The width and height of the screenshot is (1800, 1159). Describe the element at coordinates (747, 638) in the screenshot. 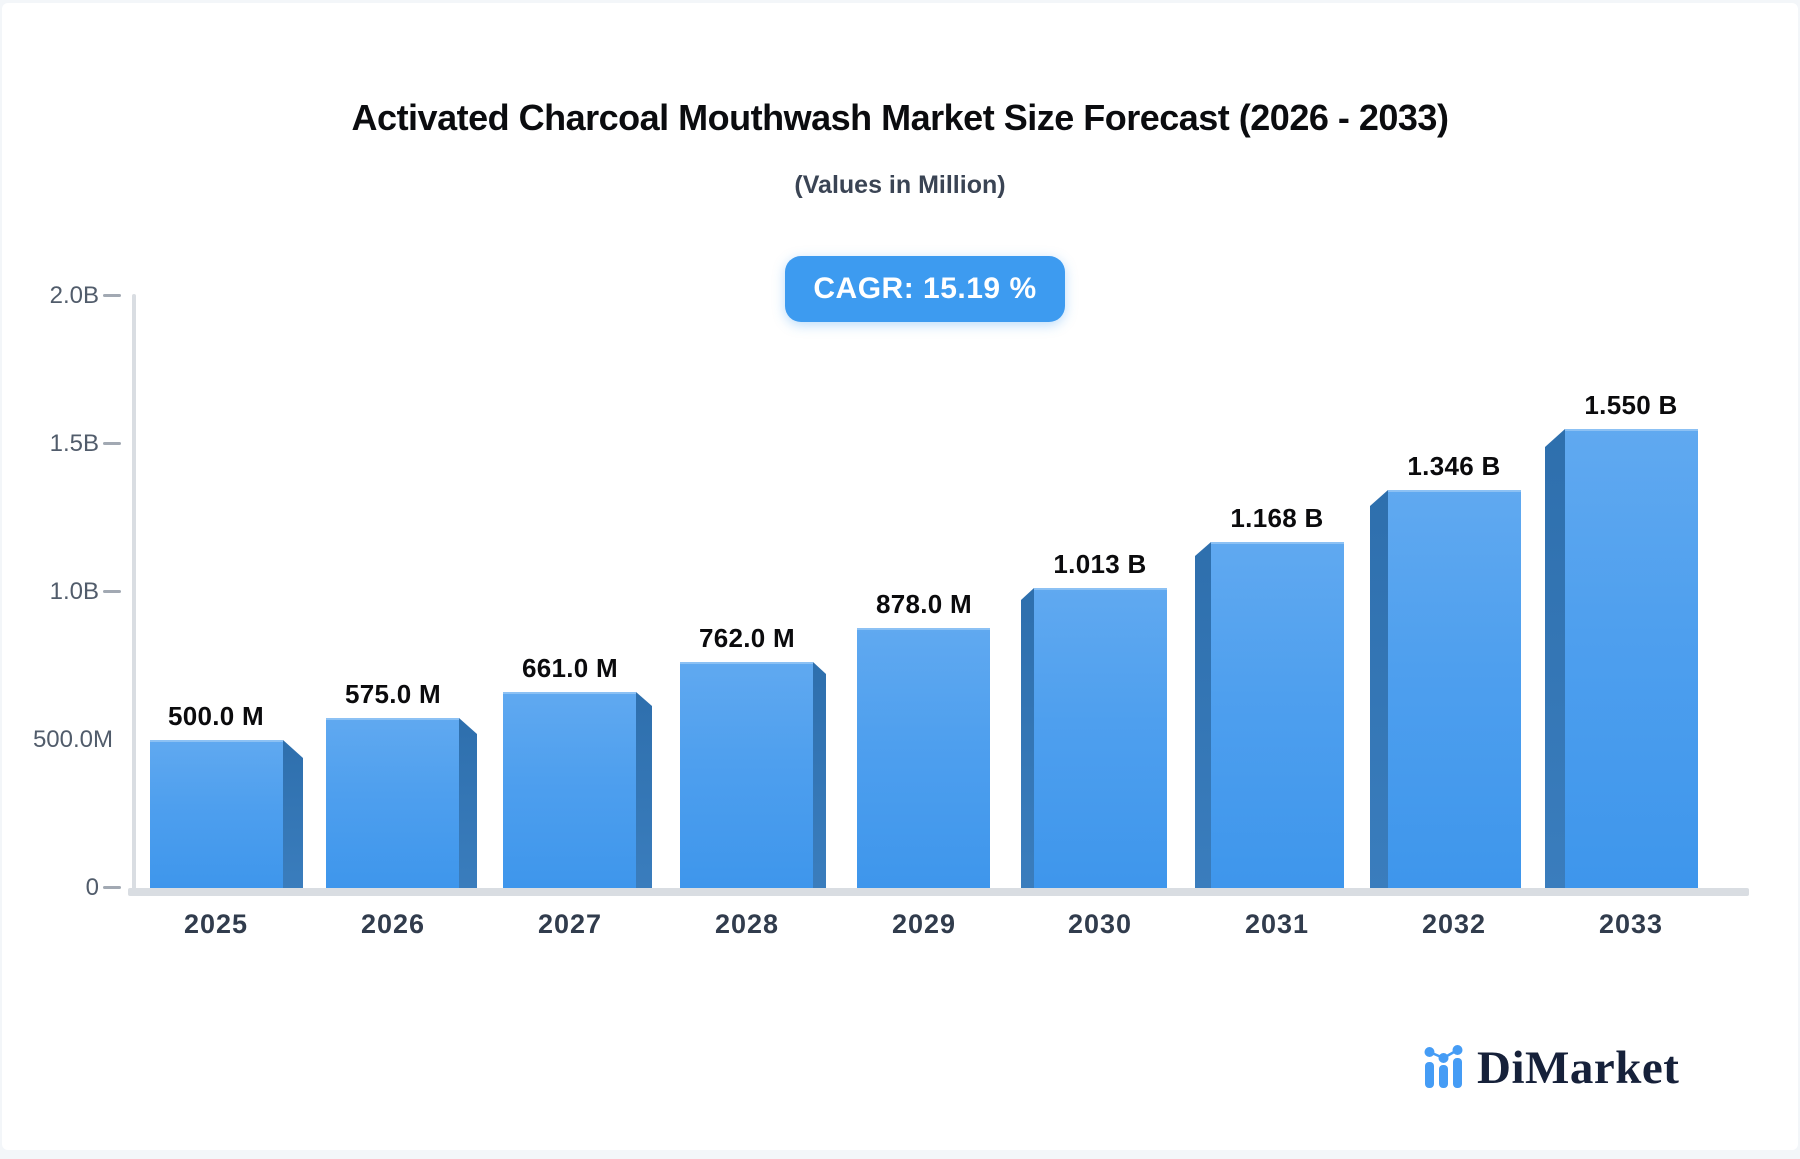

I see `bar-value-label: 762.0 M` at that location.